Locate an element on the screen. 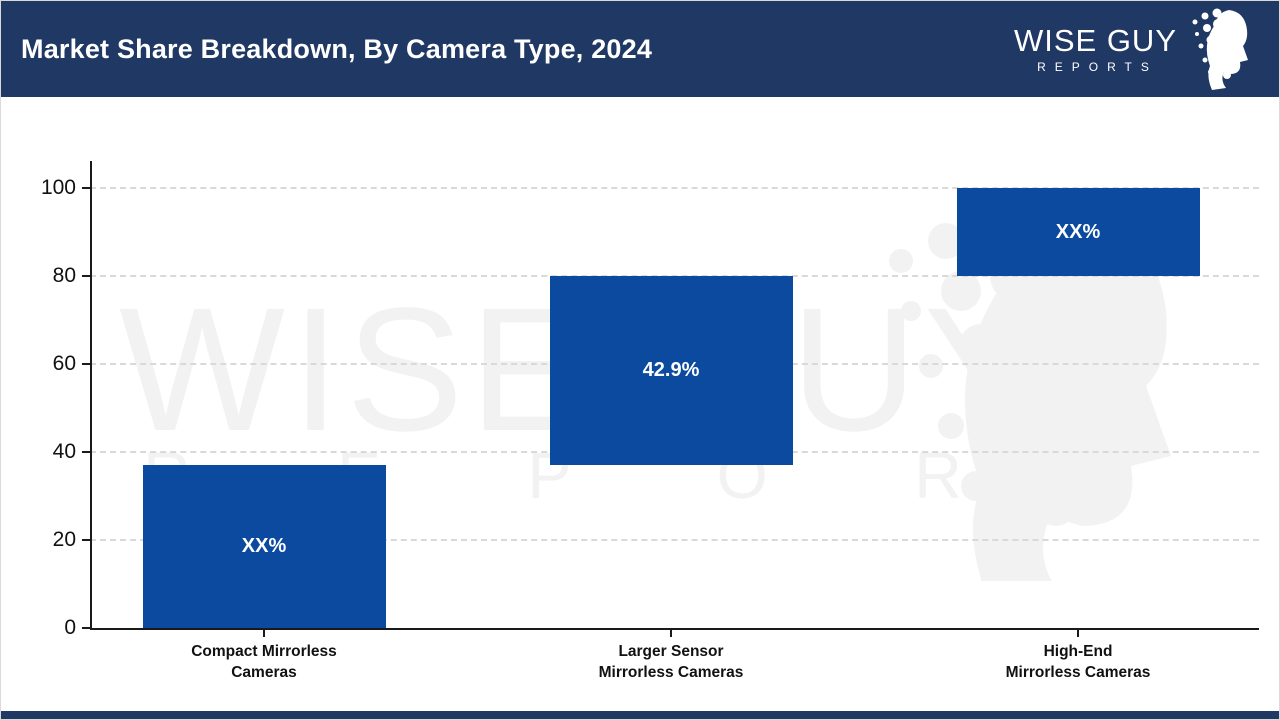 The height and width of the screenshot is (720, 1280). x-axis-category-line: Larger Sensor is located at coordinates (671, 651).